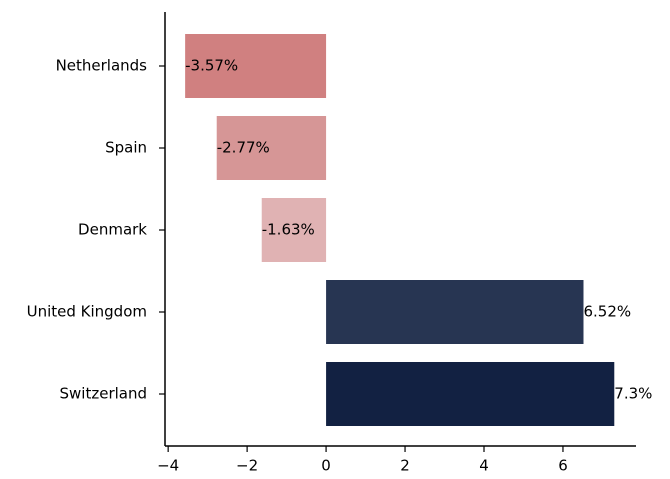 This screenshot has height=479, width=670. I want to click on value-label: -1.63%, so click(288, 230).